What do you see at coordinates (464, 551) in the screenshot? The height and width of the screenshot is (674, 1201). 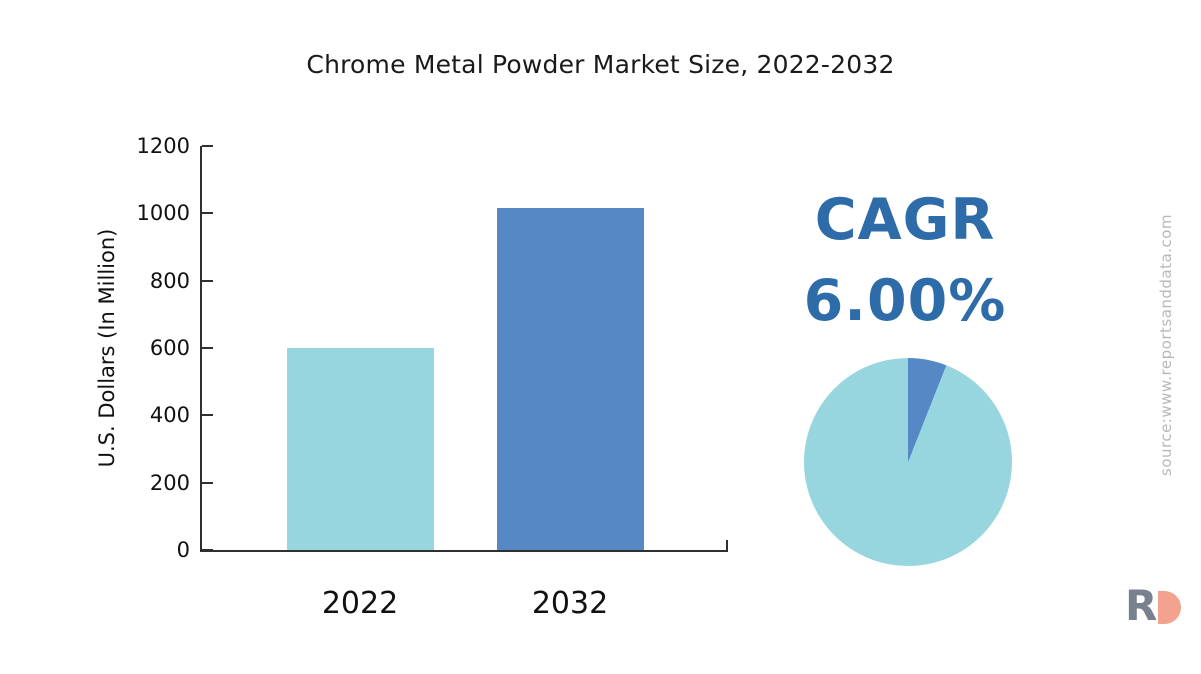 I see `x-axis-line` at bounding box center [464, 551].